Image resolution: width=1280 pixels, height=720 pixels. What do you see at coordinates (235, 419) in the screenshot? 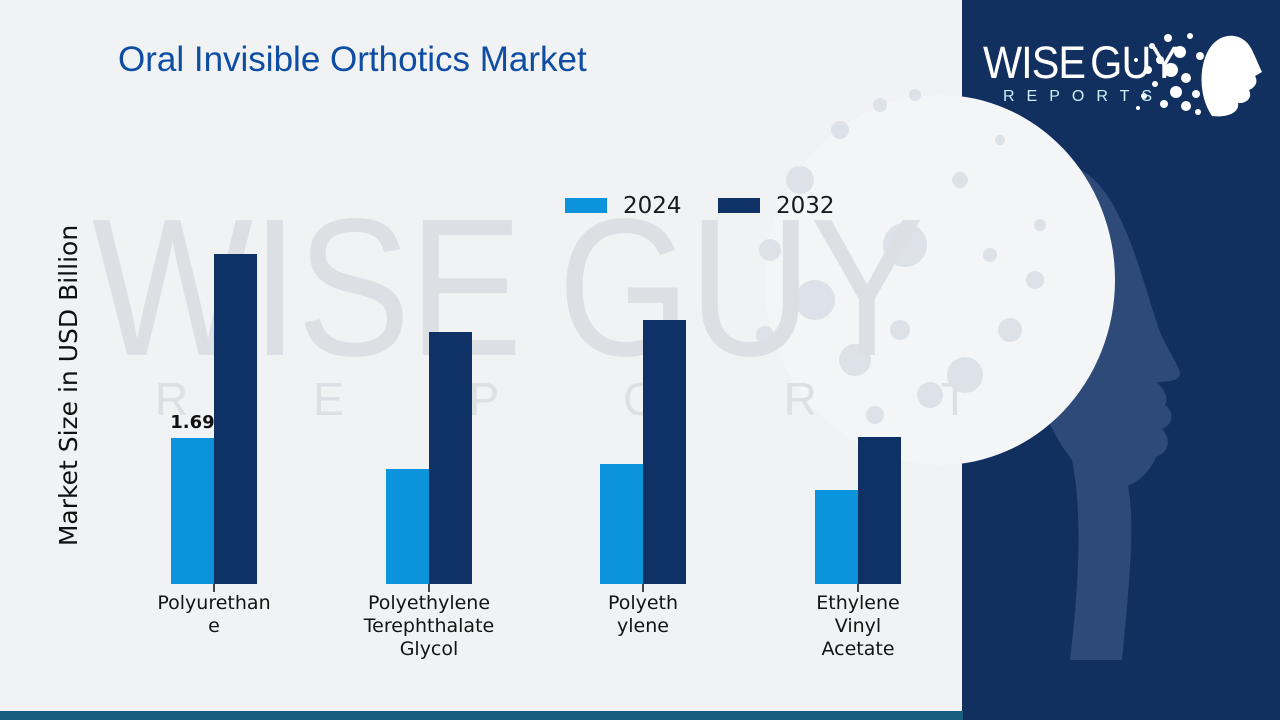
I see `bar-2032-polyurethane` at bounding box center [235, 419].